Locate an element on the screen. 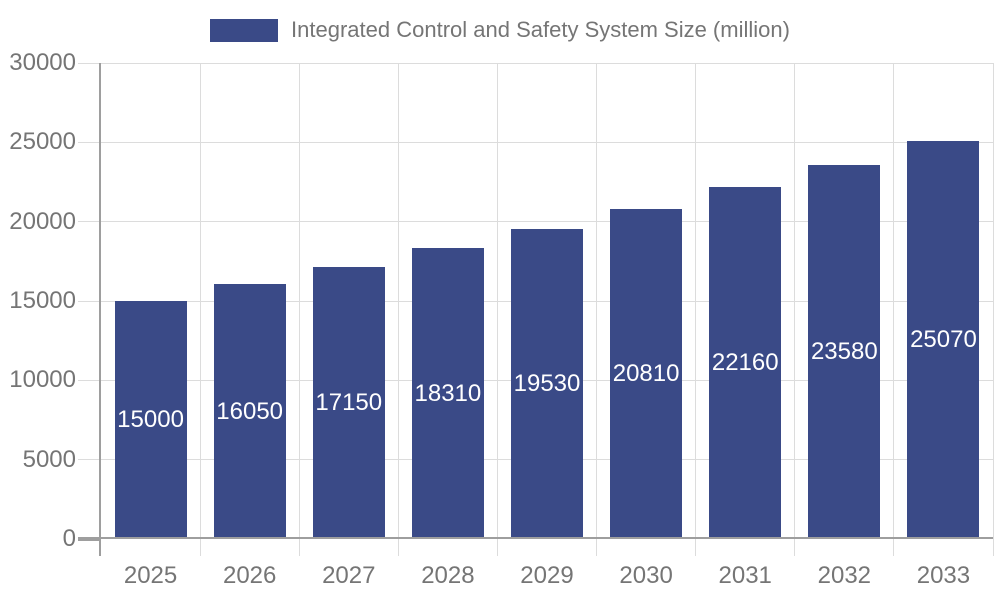 The image size is (1000, 600). y-axis-tick-label: 10000 is located at coordinates (42, 380).